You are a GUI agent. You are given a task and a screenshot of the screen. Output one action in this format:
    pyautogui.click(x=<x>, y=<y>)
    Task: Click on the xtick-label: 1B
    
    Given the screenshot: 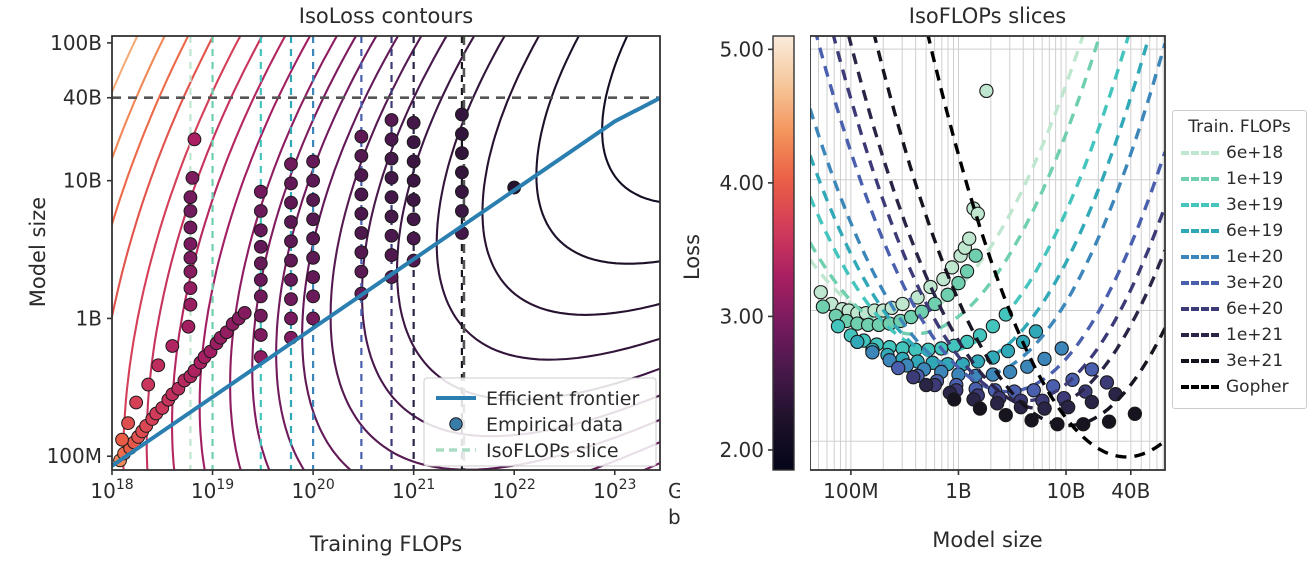 What is the action you would take?
    pyautogui.click(x=958, y=491)
    